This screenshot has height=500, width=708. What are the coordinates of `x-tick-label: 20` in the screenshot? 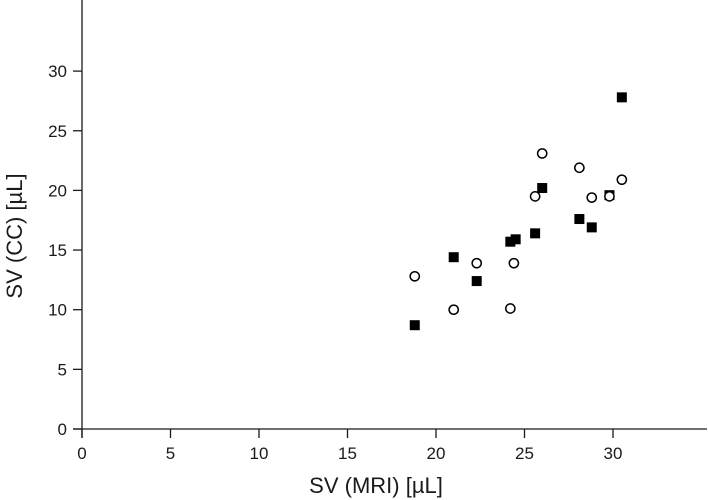 It's located at (436, 453).